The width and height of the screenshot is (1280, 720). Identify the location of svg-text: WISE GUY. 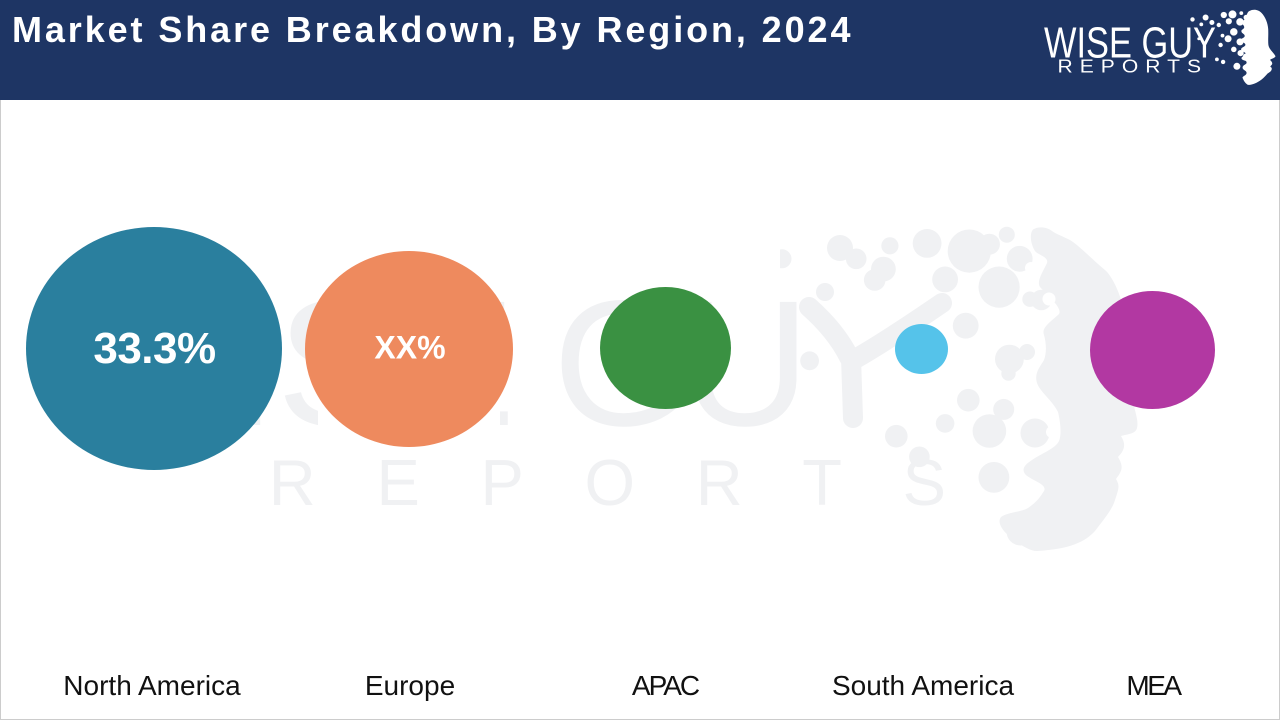
(1130, 43).